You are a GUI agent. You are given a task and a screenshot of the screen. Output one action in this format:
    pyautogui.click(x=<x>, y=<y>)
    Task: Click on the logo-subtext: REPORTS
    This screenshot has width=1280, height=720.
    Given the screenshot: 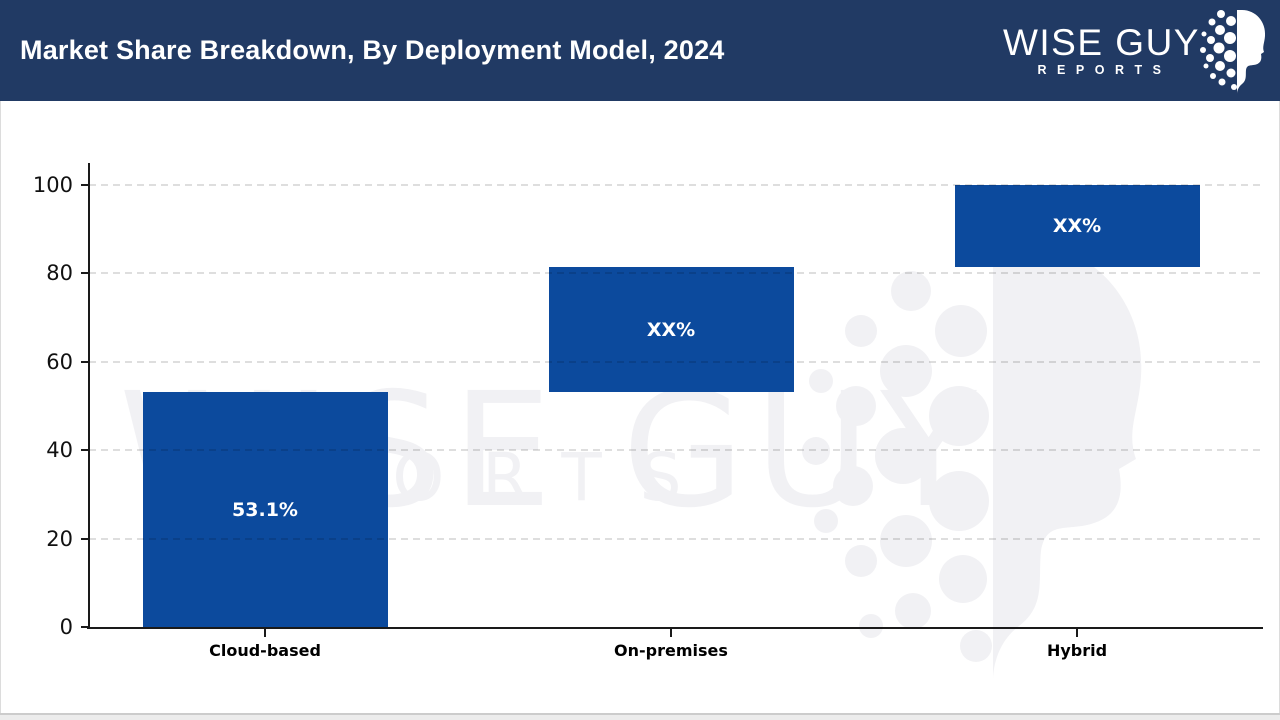 What is the action you would take?
    pyautogui.click(x=1104, y=70)
    